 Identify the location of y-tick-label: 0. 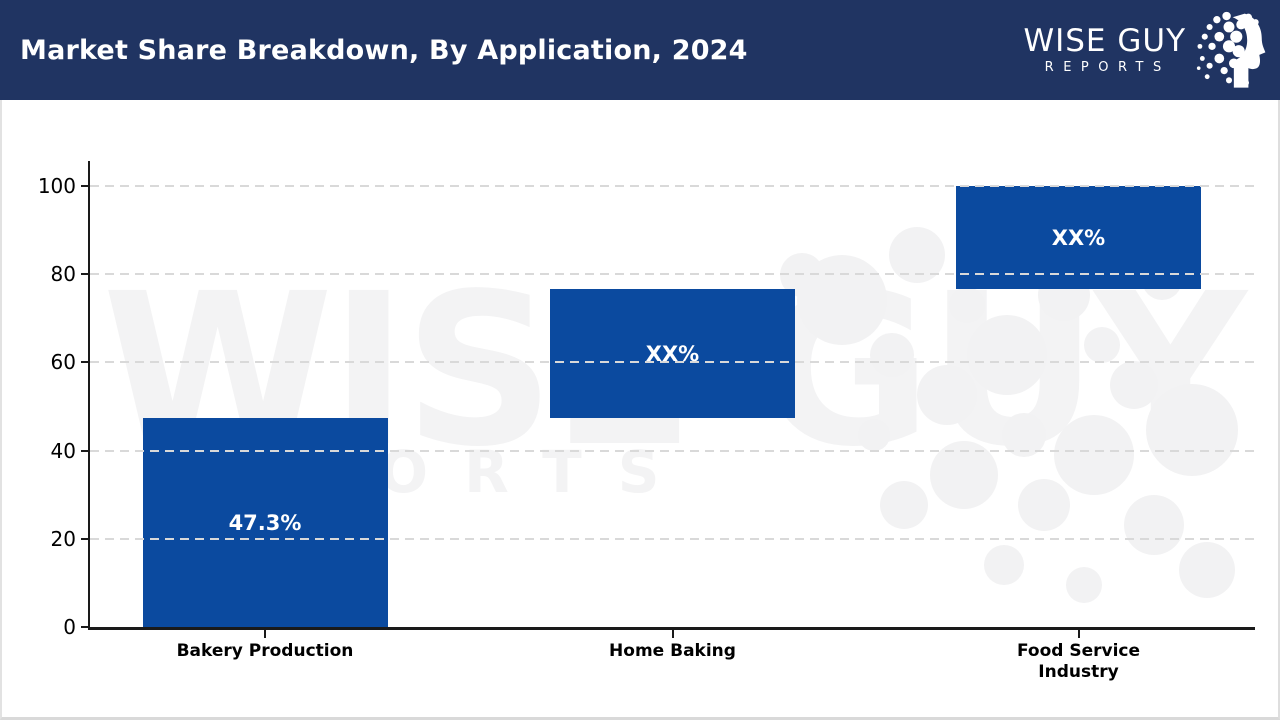
(69, 627).